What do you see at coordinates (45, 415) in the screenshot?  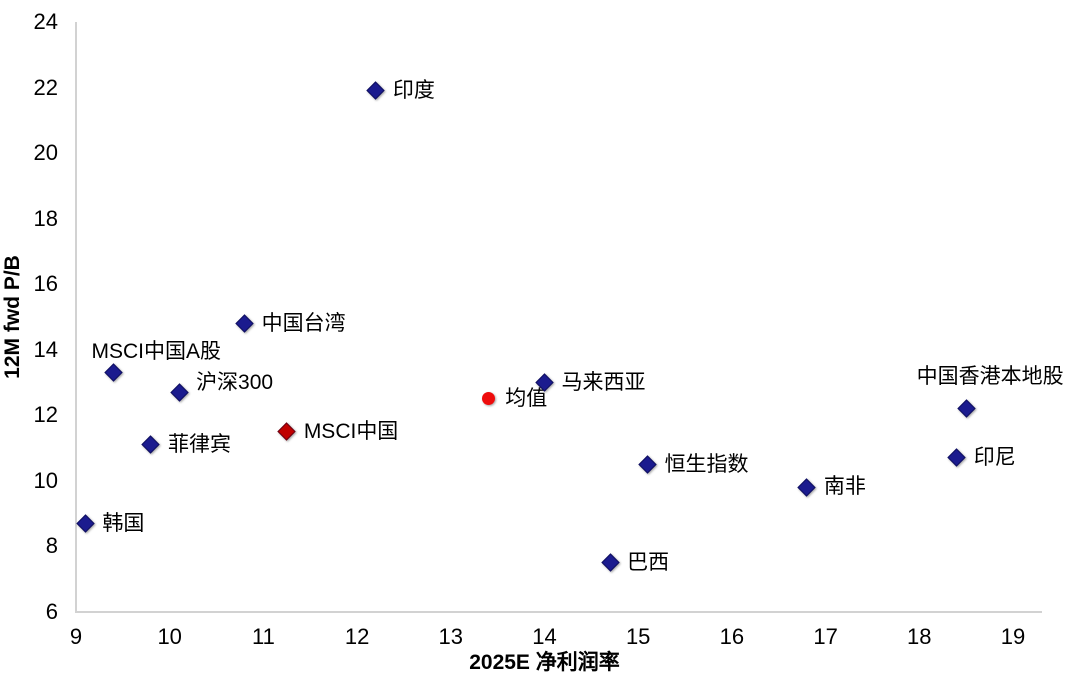 I see `y-tick-label: 12` at bounding box center [45, 415].